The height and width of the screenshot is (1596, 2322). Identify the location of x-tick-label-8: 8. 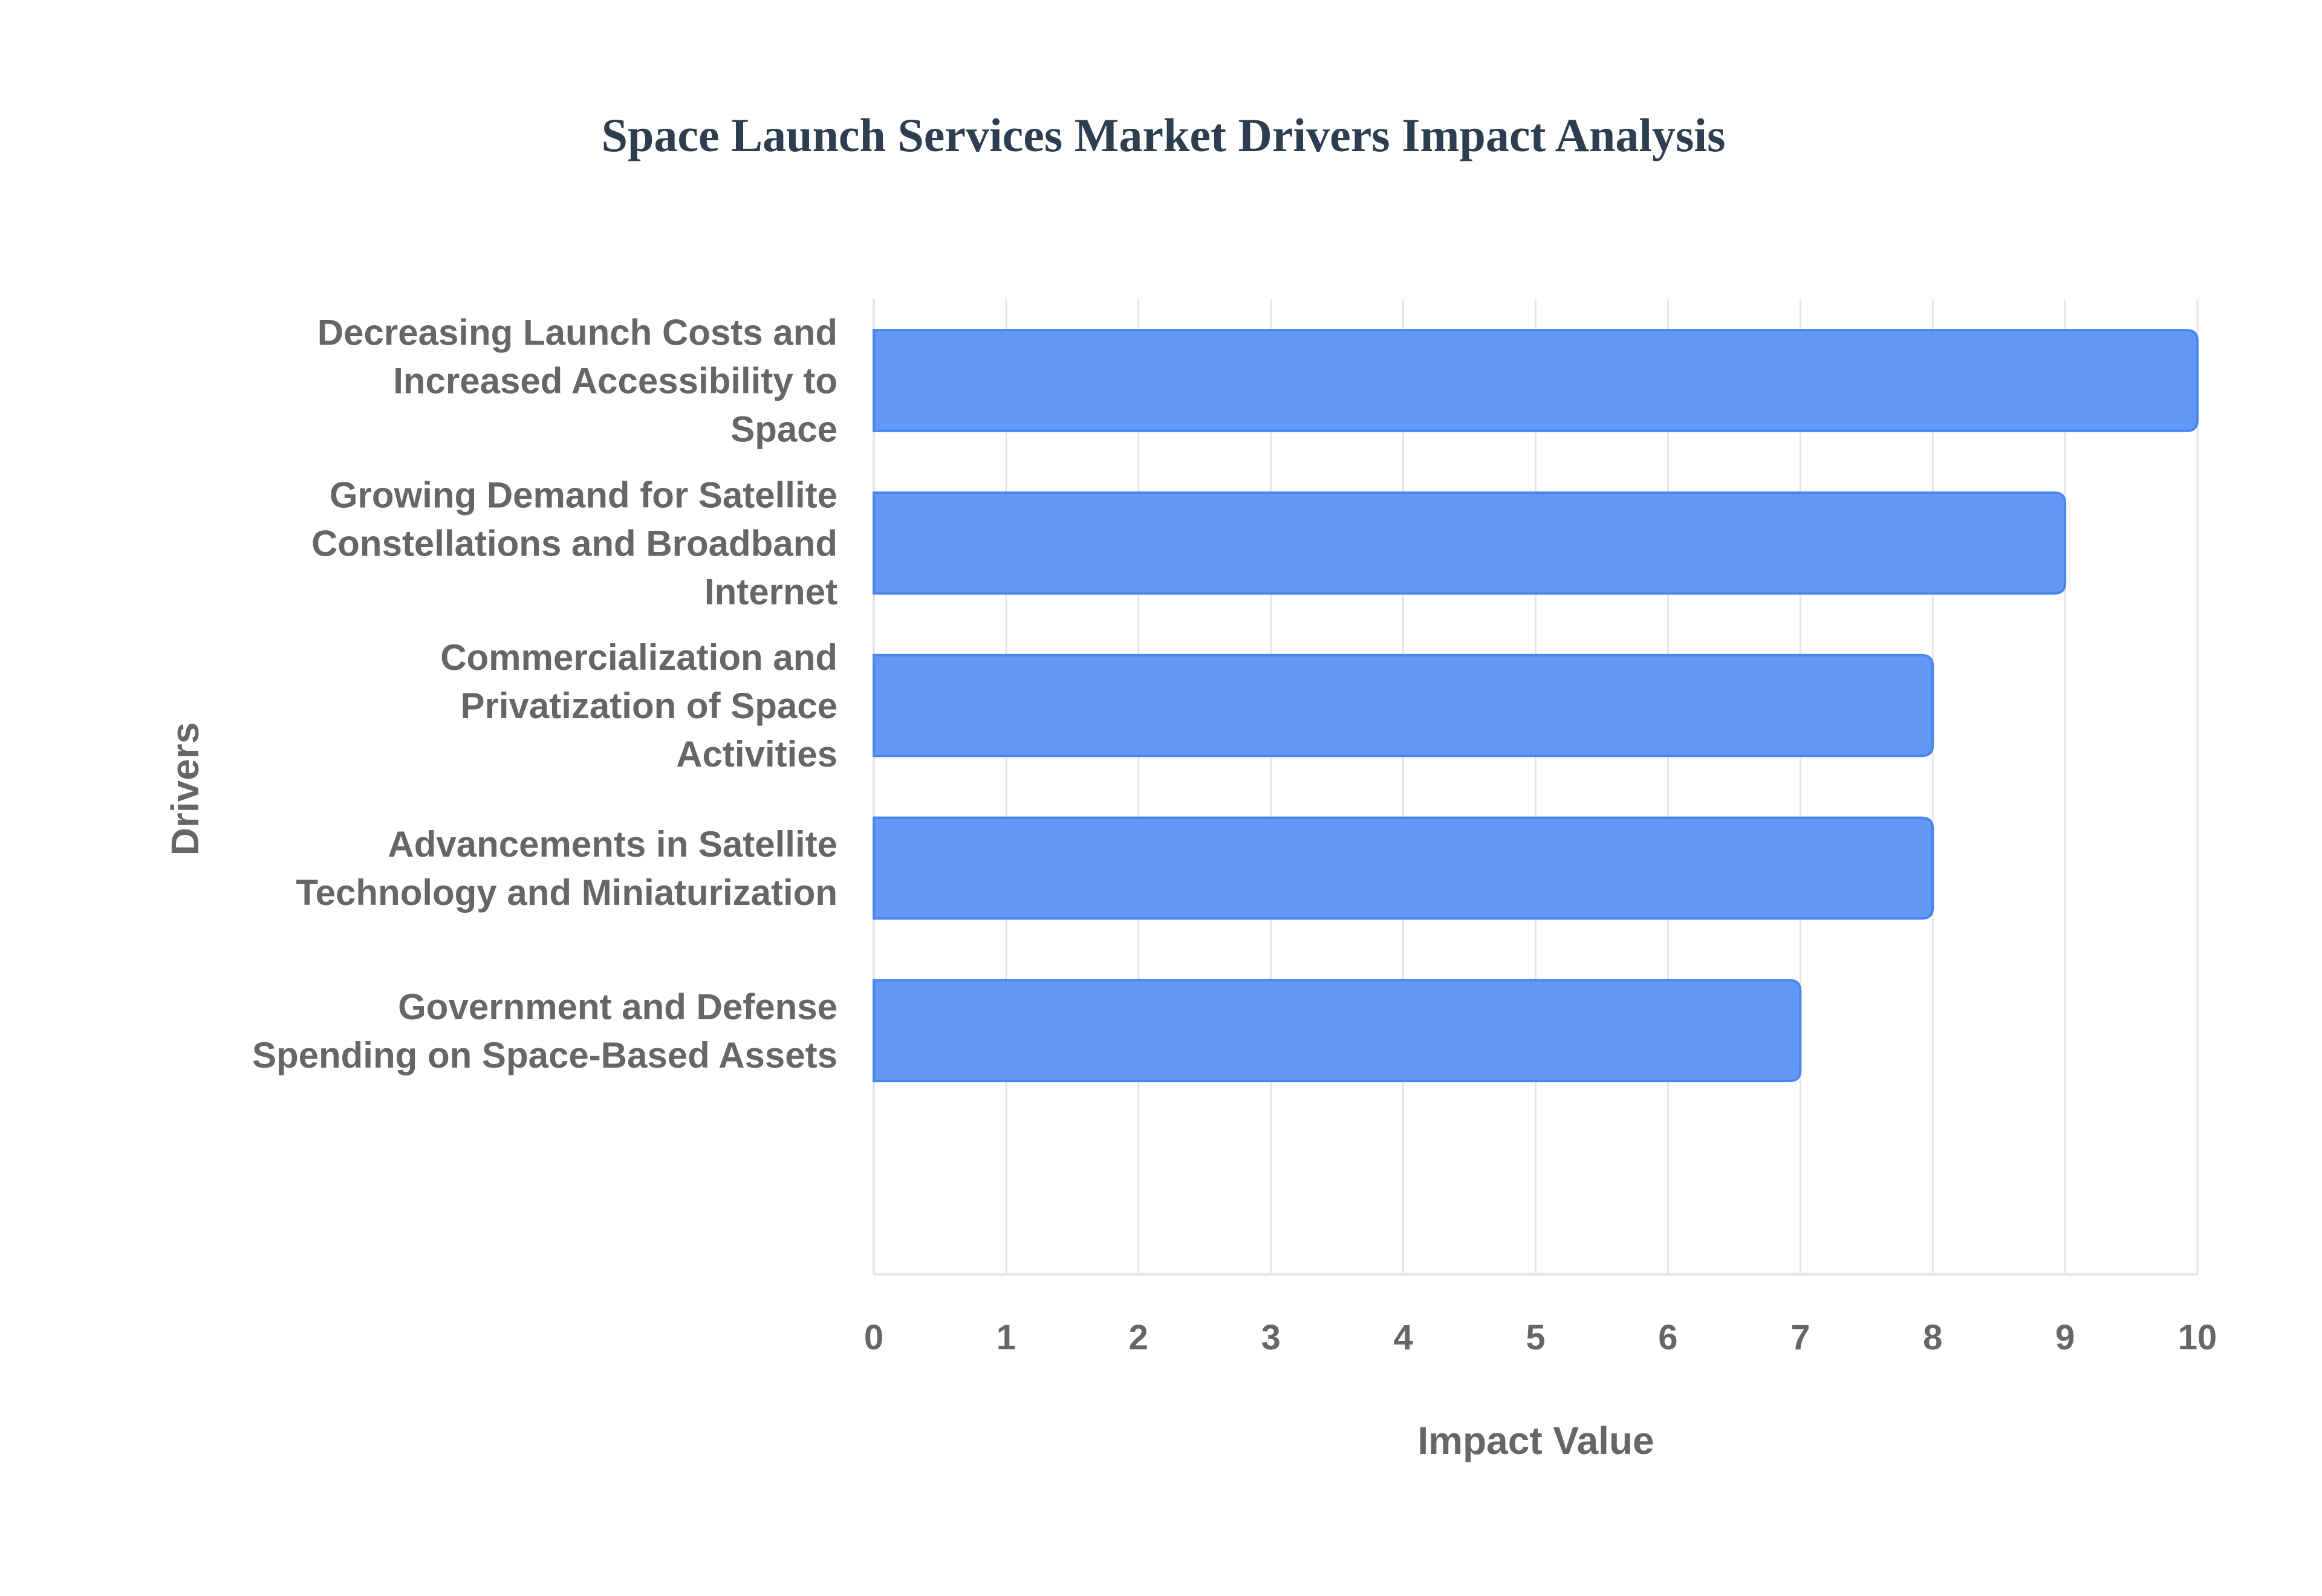
(1933, 1337).